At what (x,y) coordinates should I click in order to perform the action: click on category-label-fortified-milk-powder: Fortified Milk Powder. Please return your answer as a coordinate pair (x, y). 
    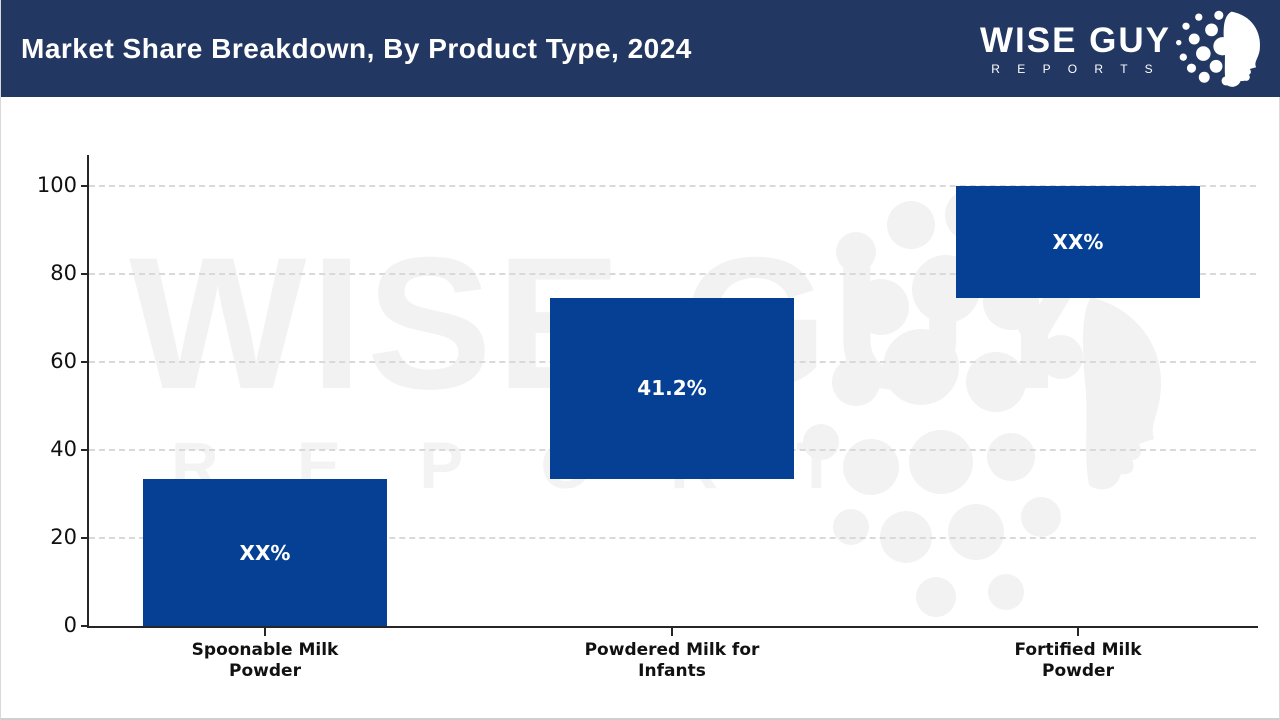
    Looking at the image, I should click on (1078, 661).